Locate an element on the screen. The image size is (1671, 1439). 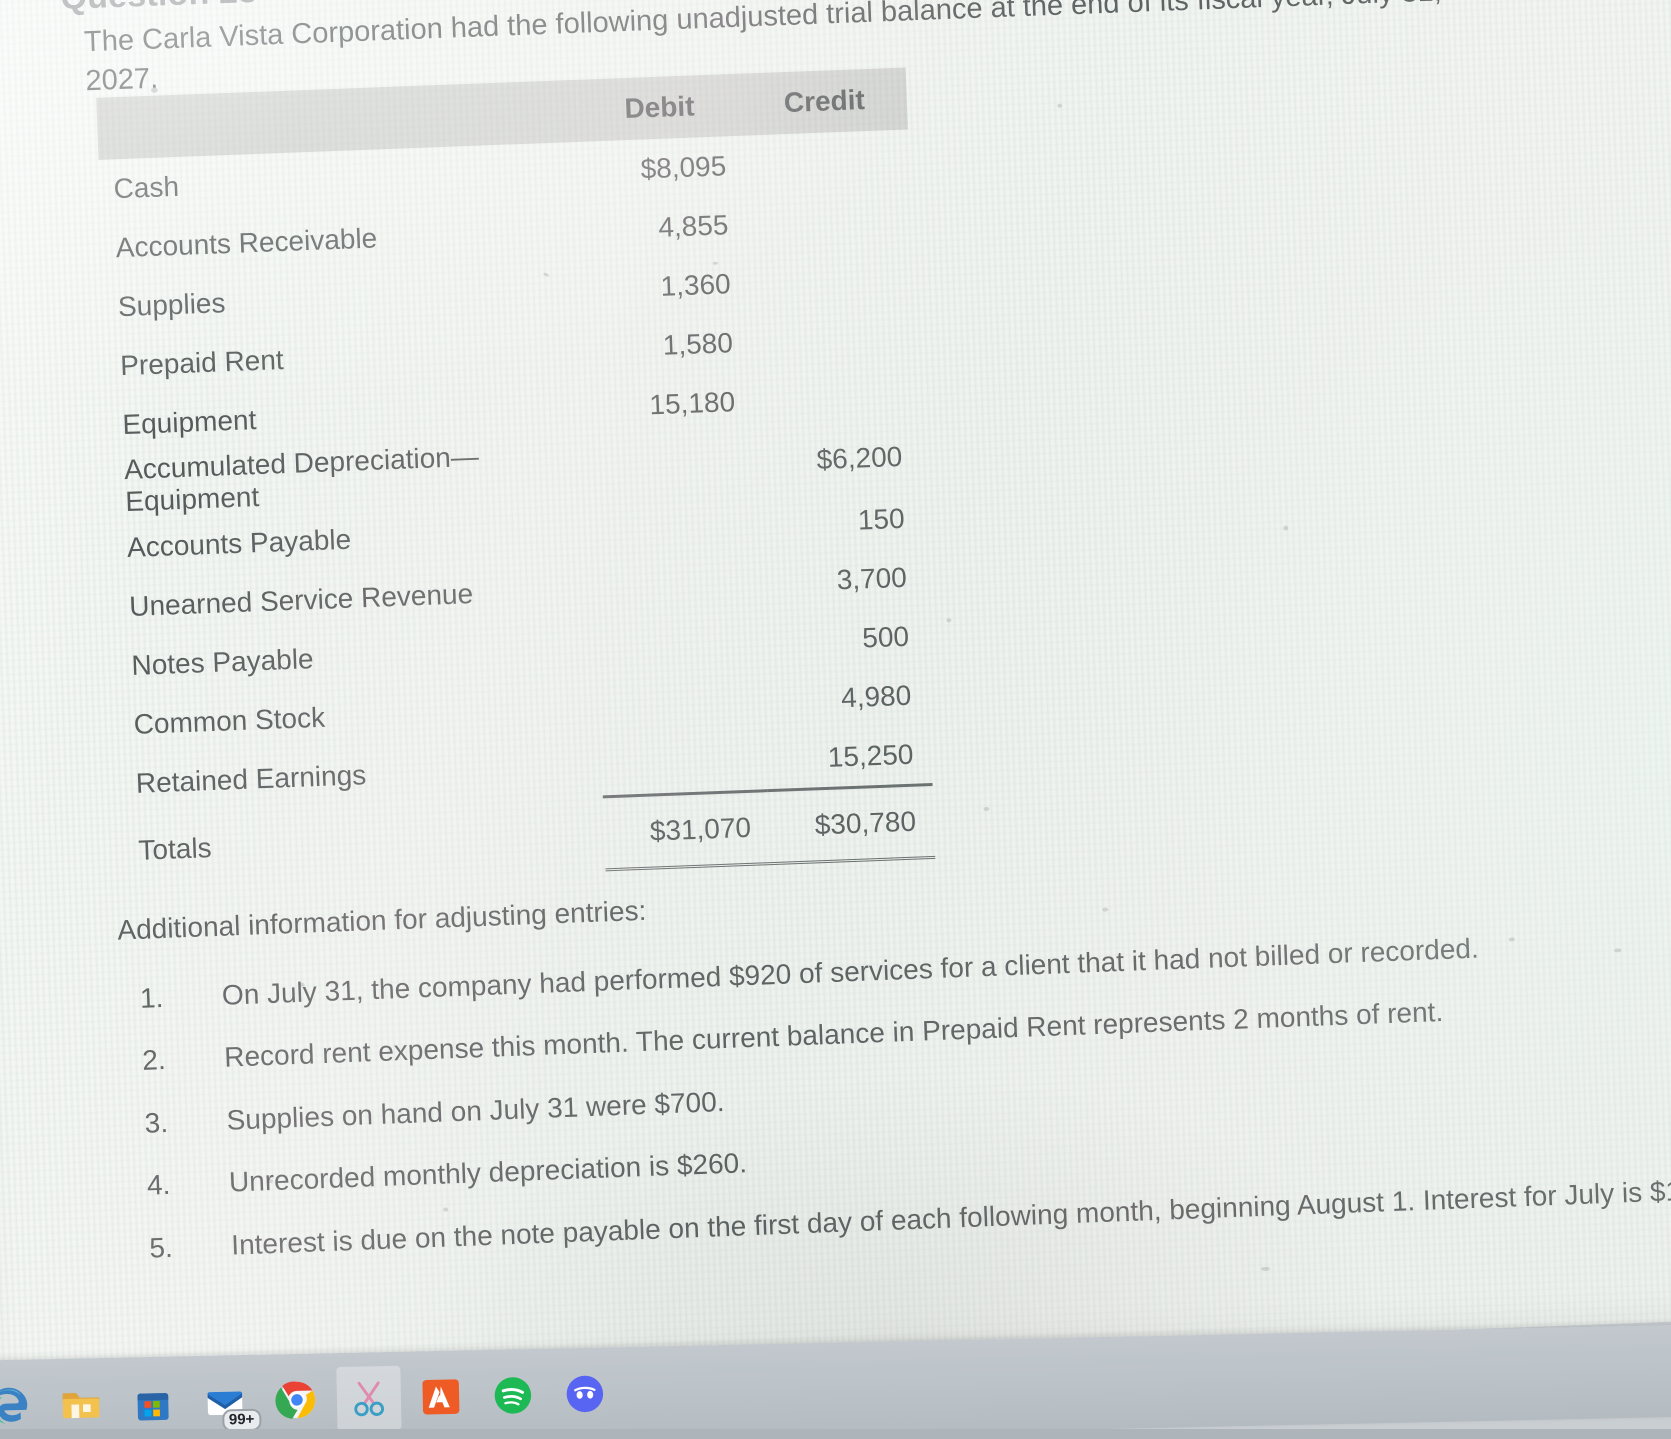
cell-debit: 4,855 is located at coordinates (693, 225).